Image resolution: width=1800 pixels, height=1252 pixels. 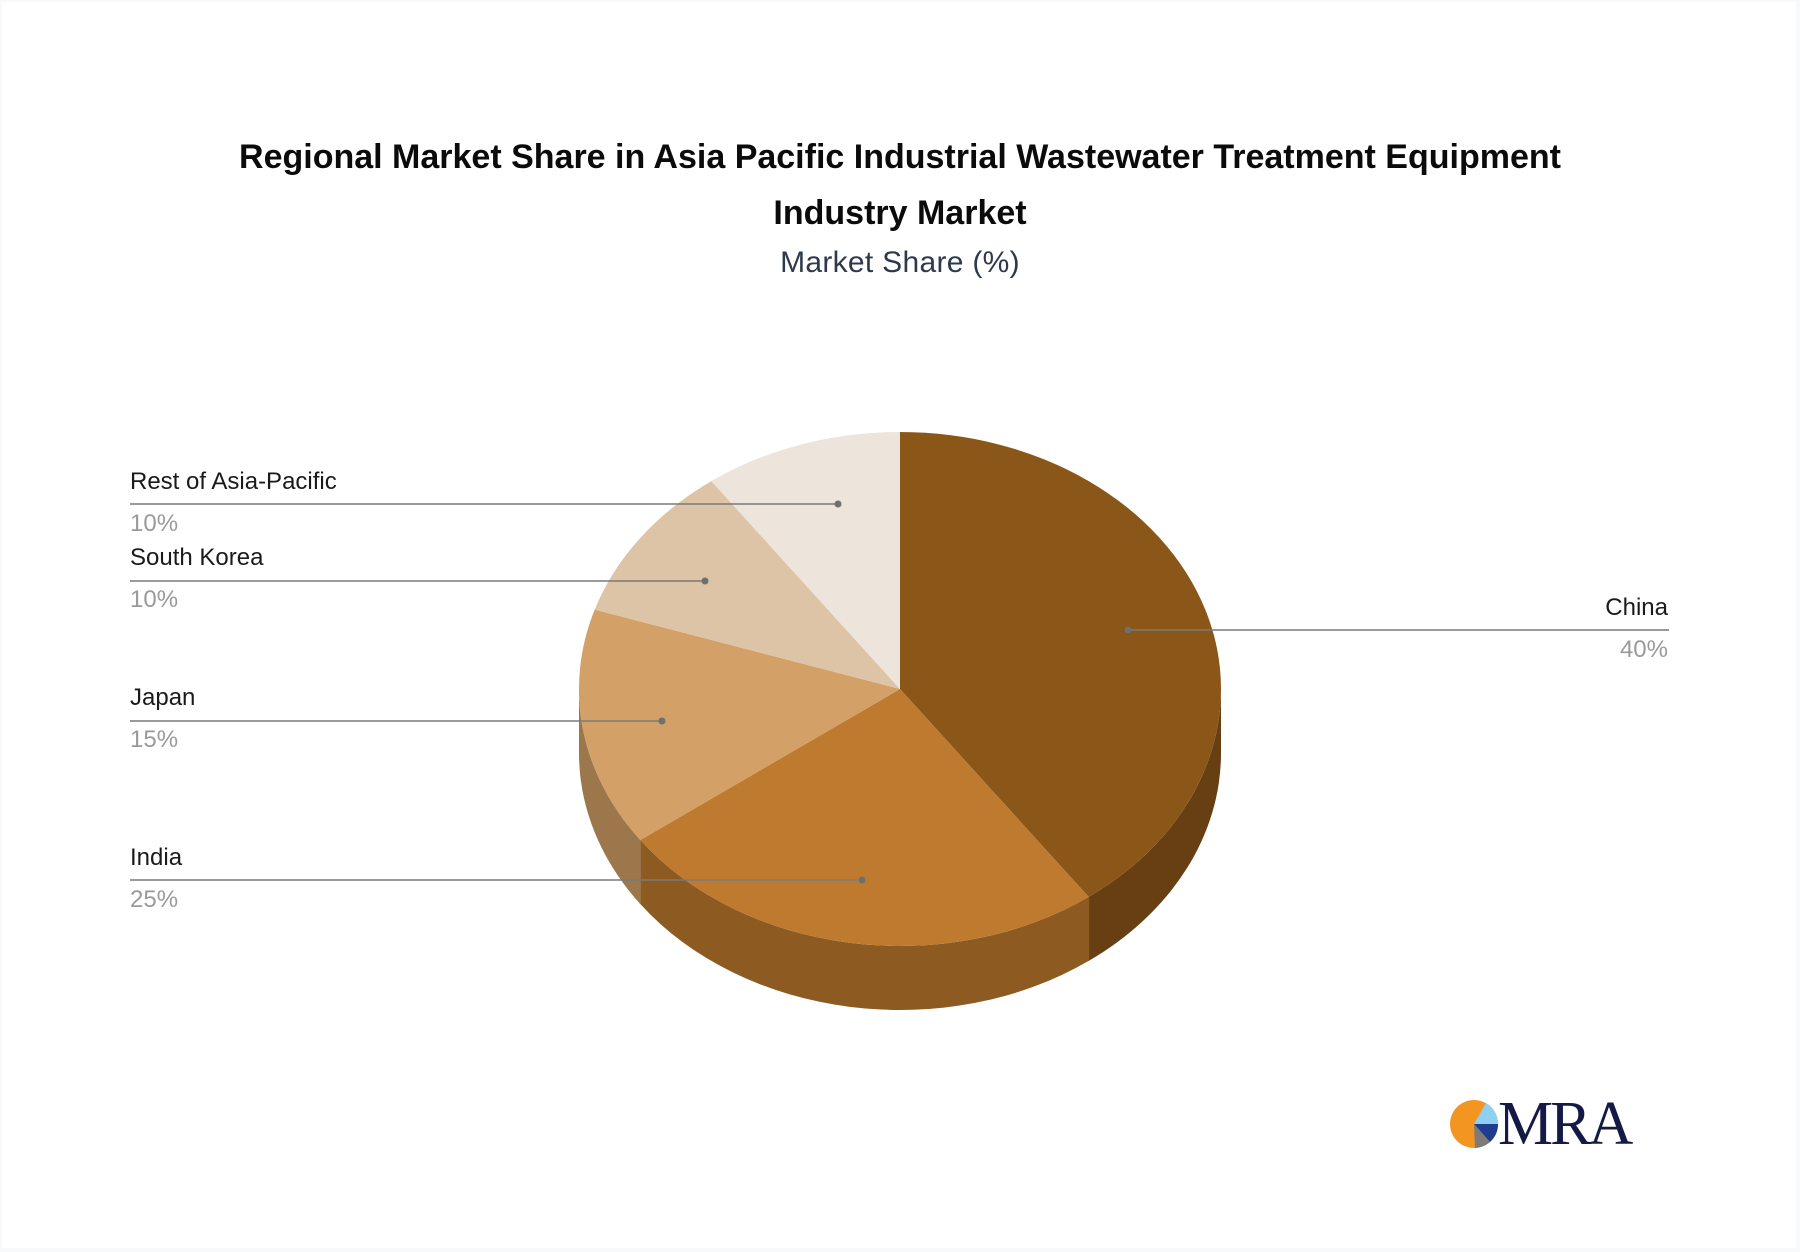 I want to click on pie-slice-japan, so click(x=739, y=725).